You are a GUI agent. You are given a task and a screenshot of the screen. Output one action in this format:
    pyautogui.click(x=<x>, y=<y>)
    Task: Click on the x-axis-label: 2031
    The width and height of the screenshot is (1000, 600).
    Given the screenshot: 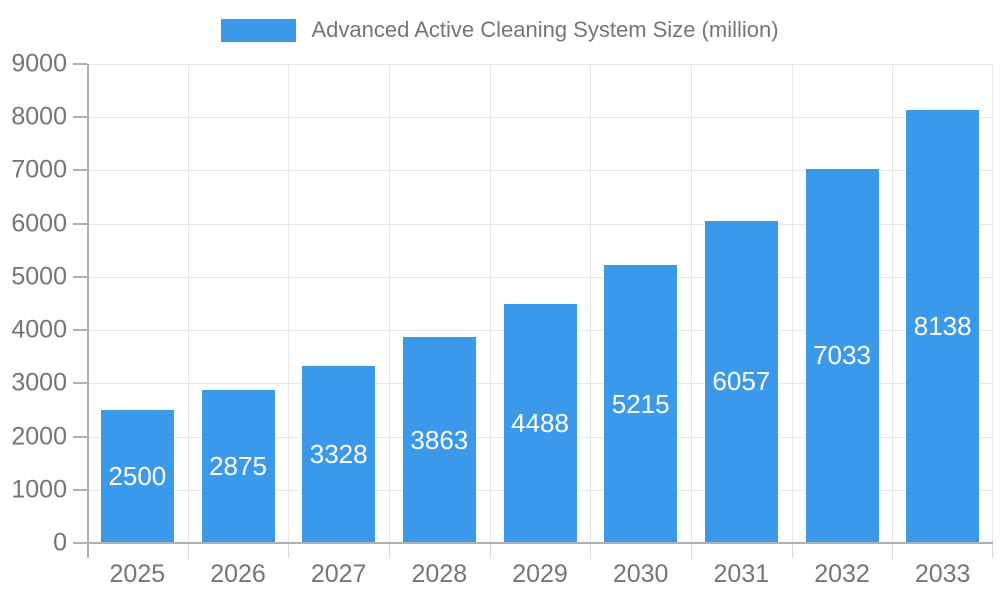 What is the action you would take?
    pyautogui.click(x=741, y=574)
    